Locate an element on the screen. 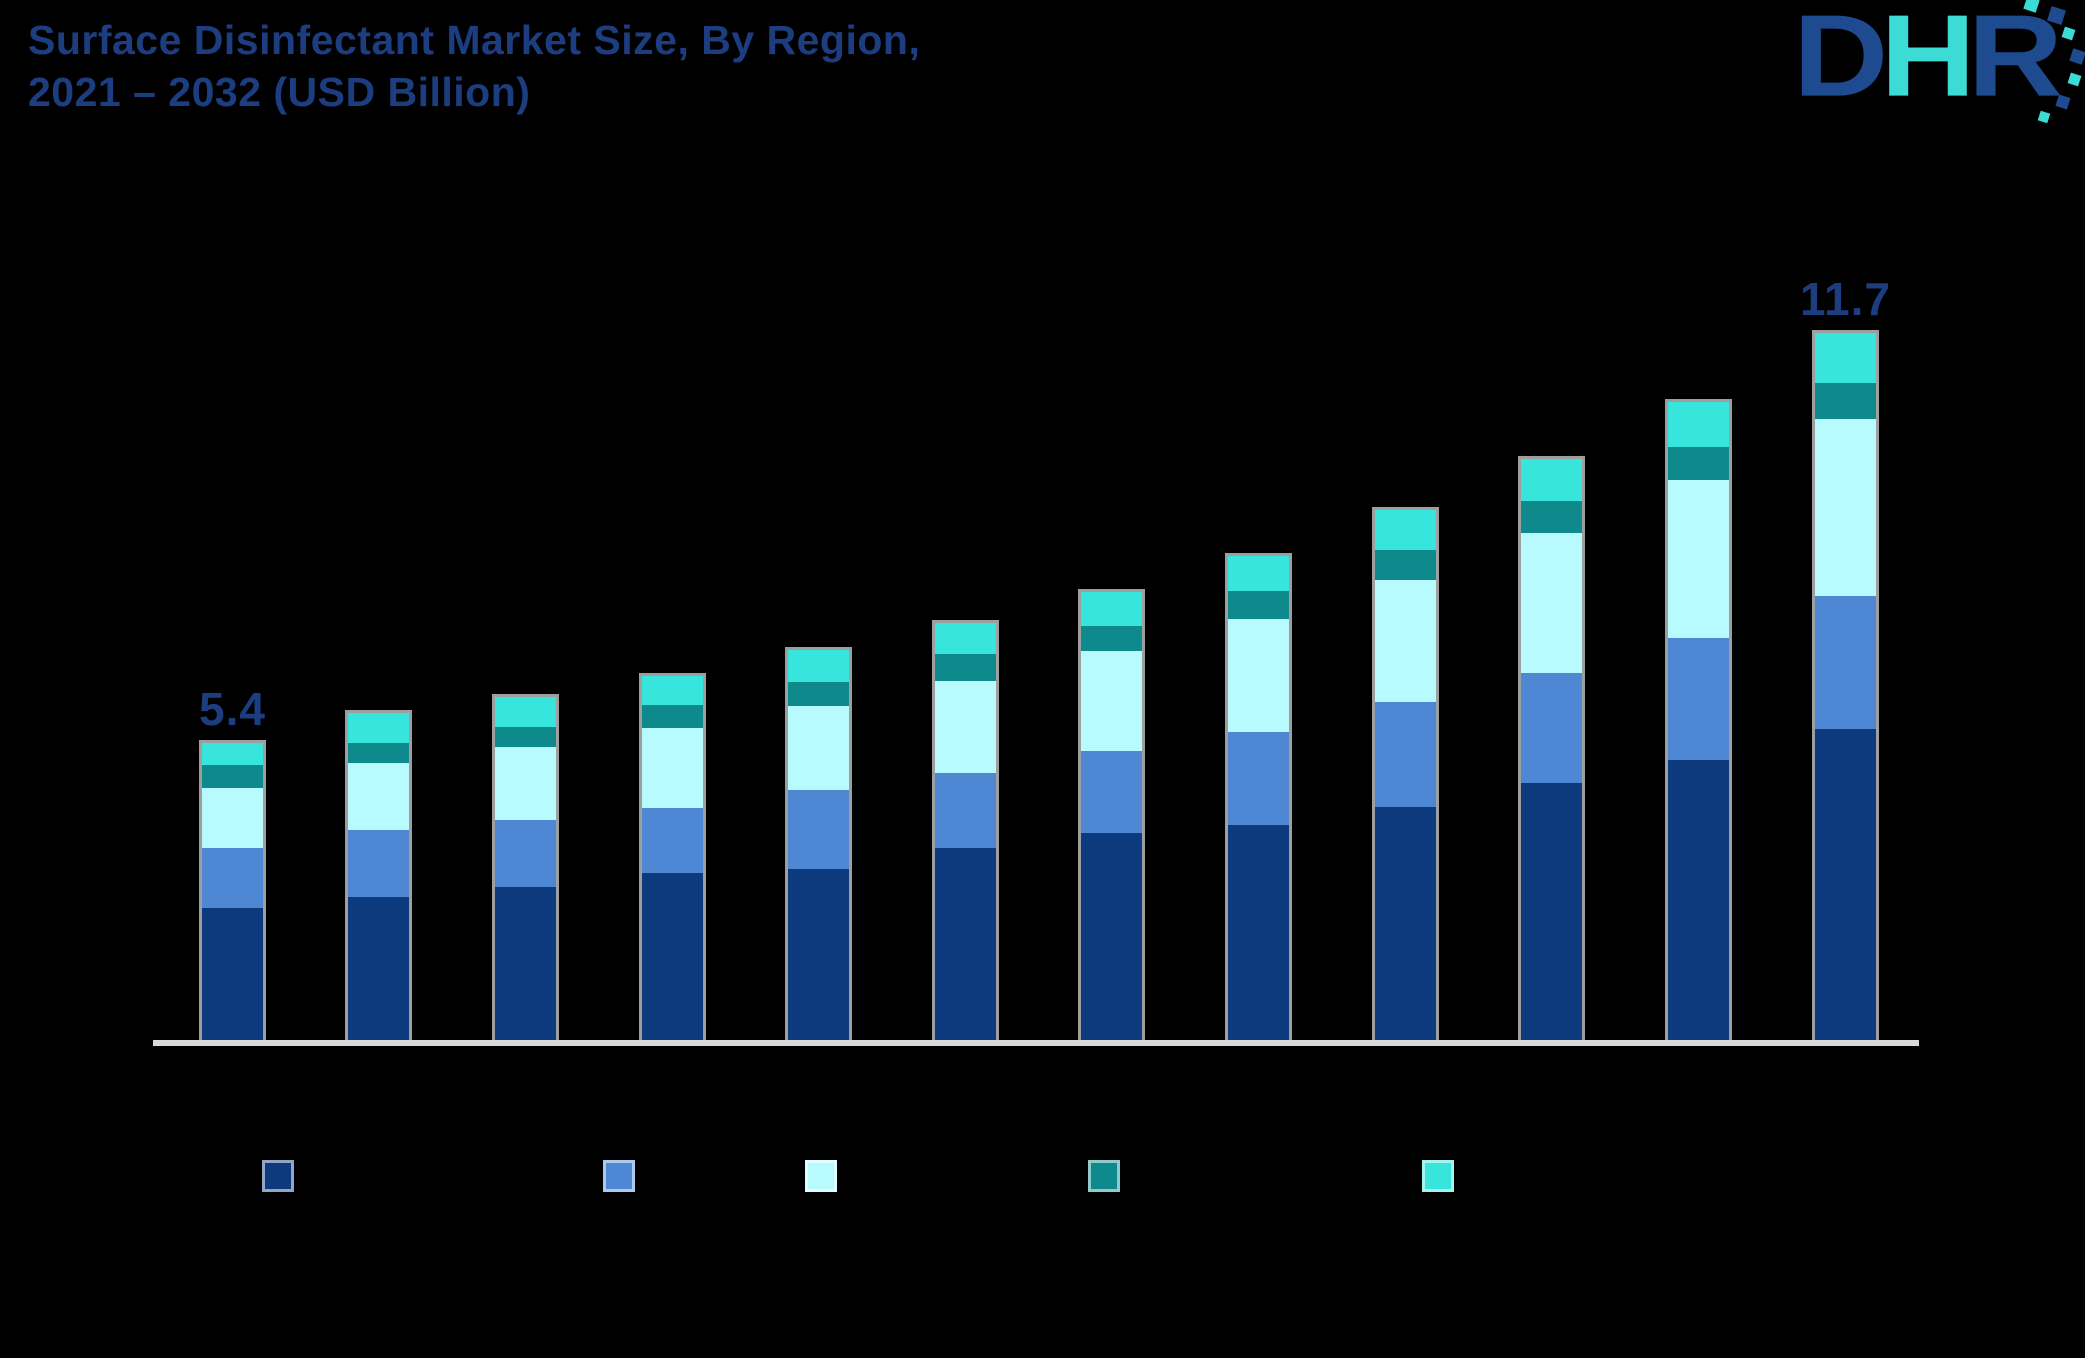 This screenshot has width=2085, height=1358. legend-chip-segment-5-turquoise is located at coordinates (1438, 1176).